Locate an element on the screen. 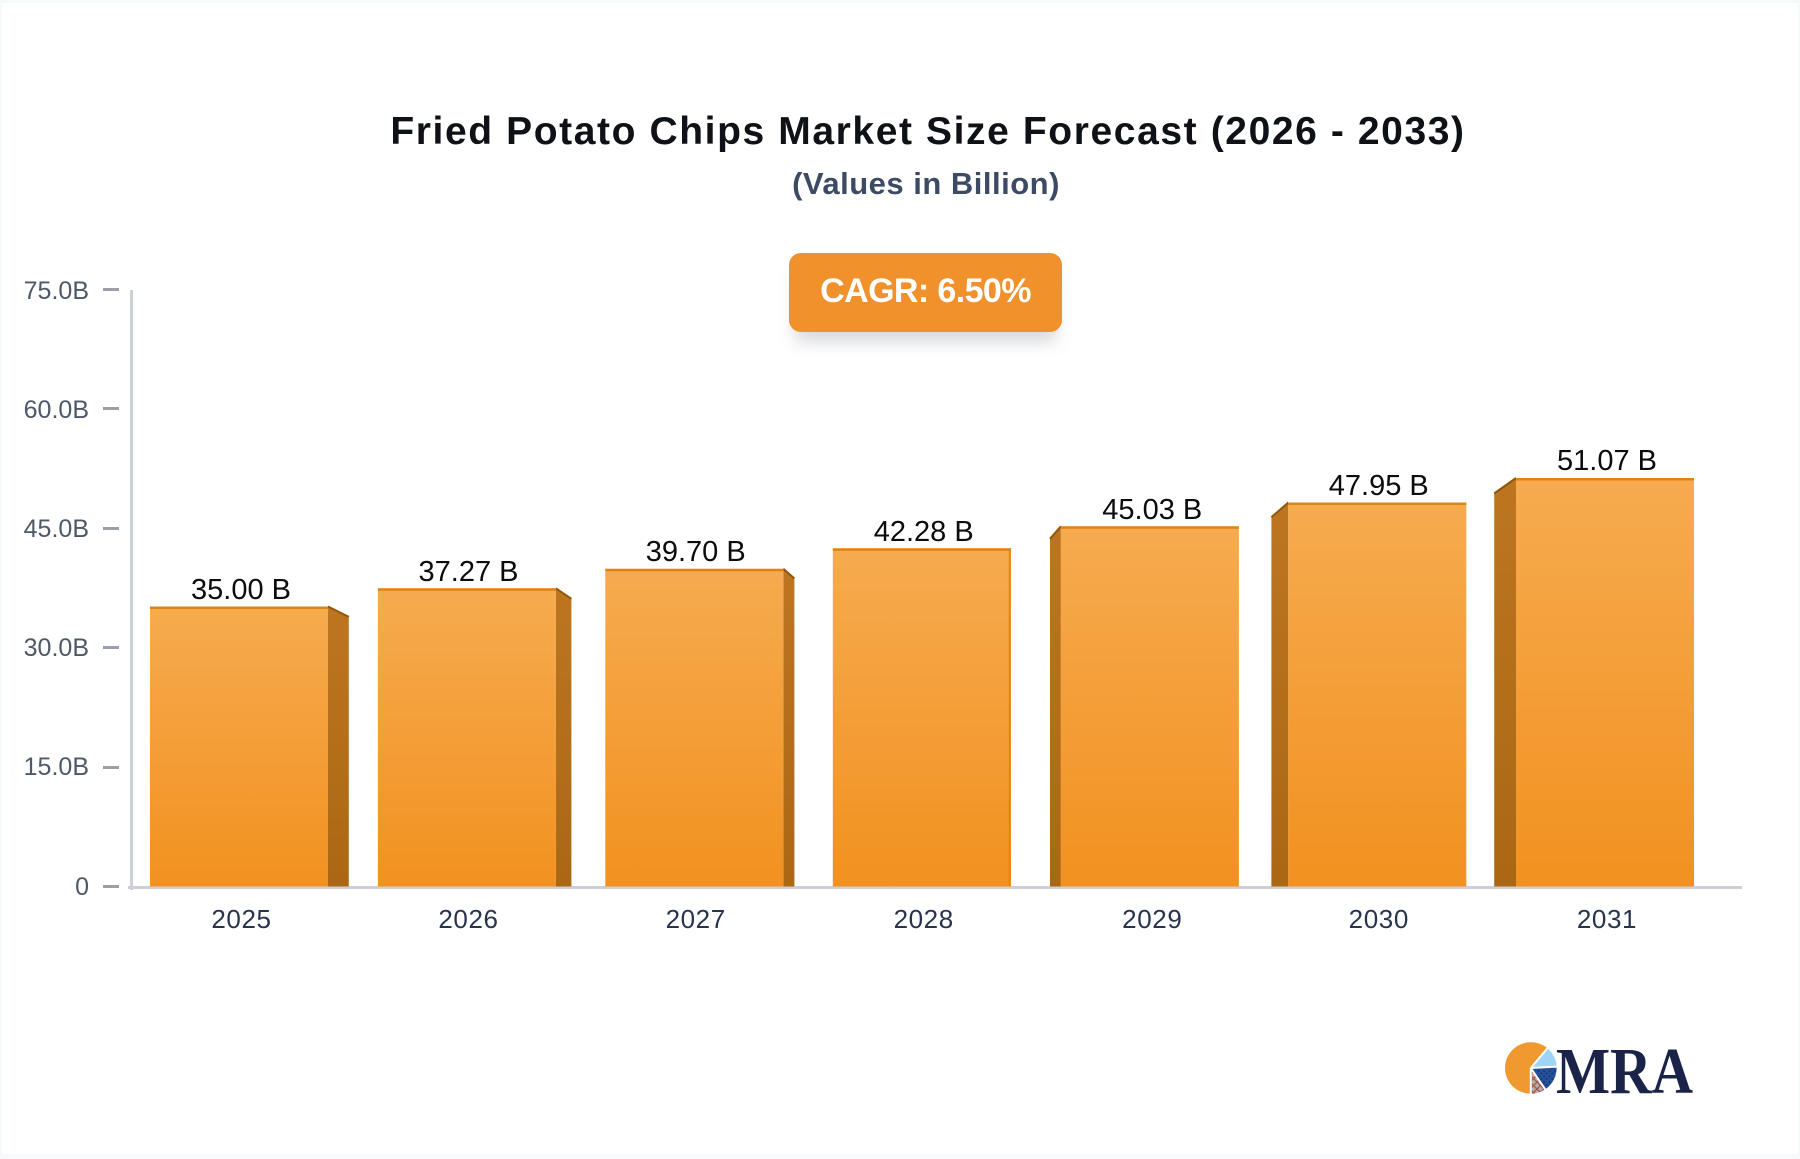 Image resolution: width=1800 pixels, height=1159 pixels. svg-text: MRA is located at coordinates (1624, 1071).